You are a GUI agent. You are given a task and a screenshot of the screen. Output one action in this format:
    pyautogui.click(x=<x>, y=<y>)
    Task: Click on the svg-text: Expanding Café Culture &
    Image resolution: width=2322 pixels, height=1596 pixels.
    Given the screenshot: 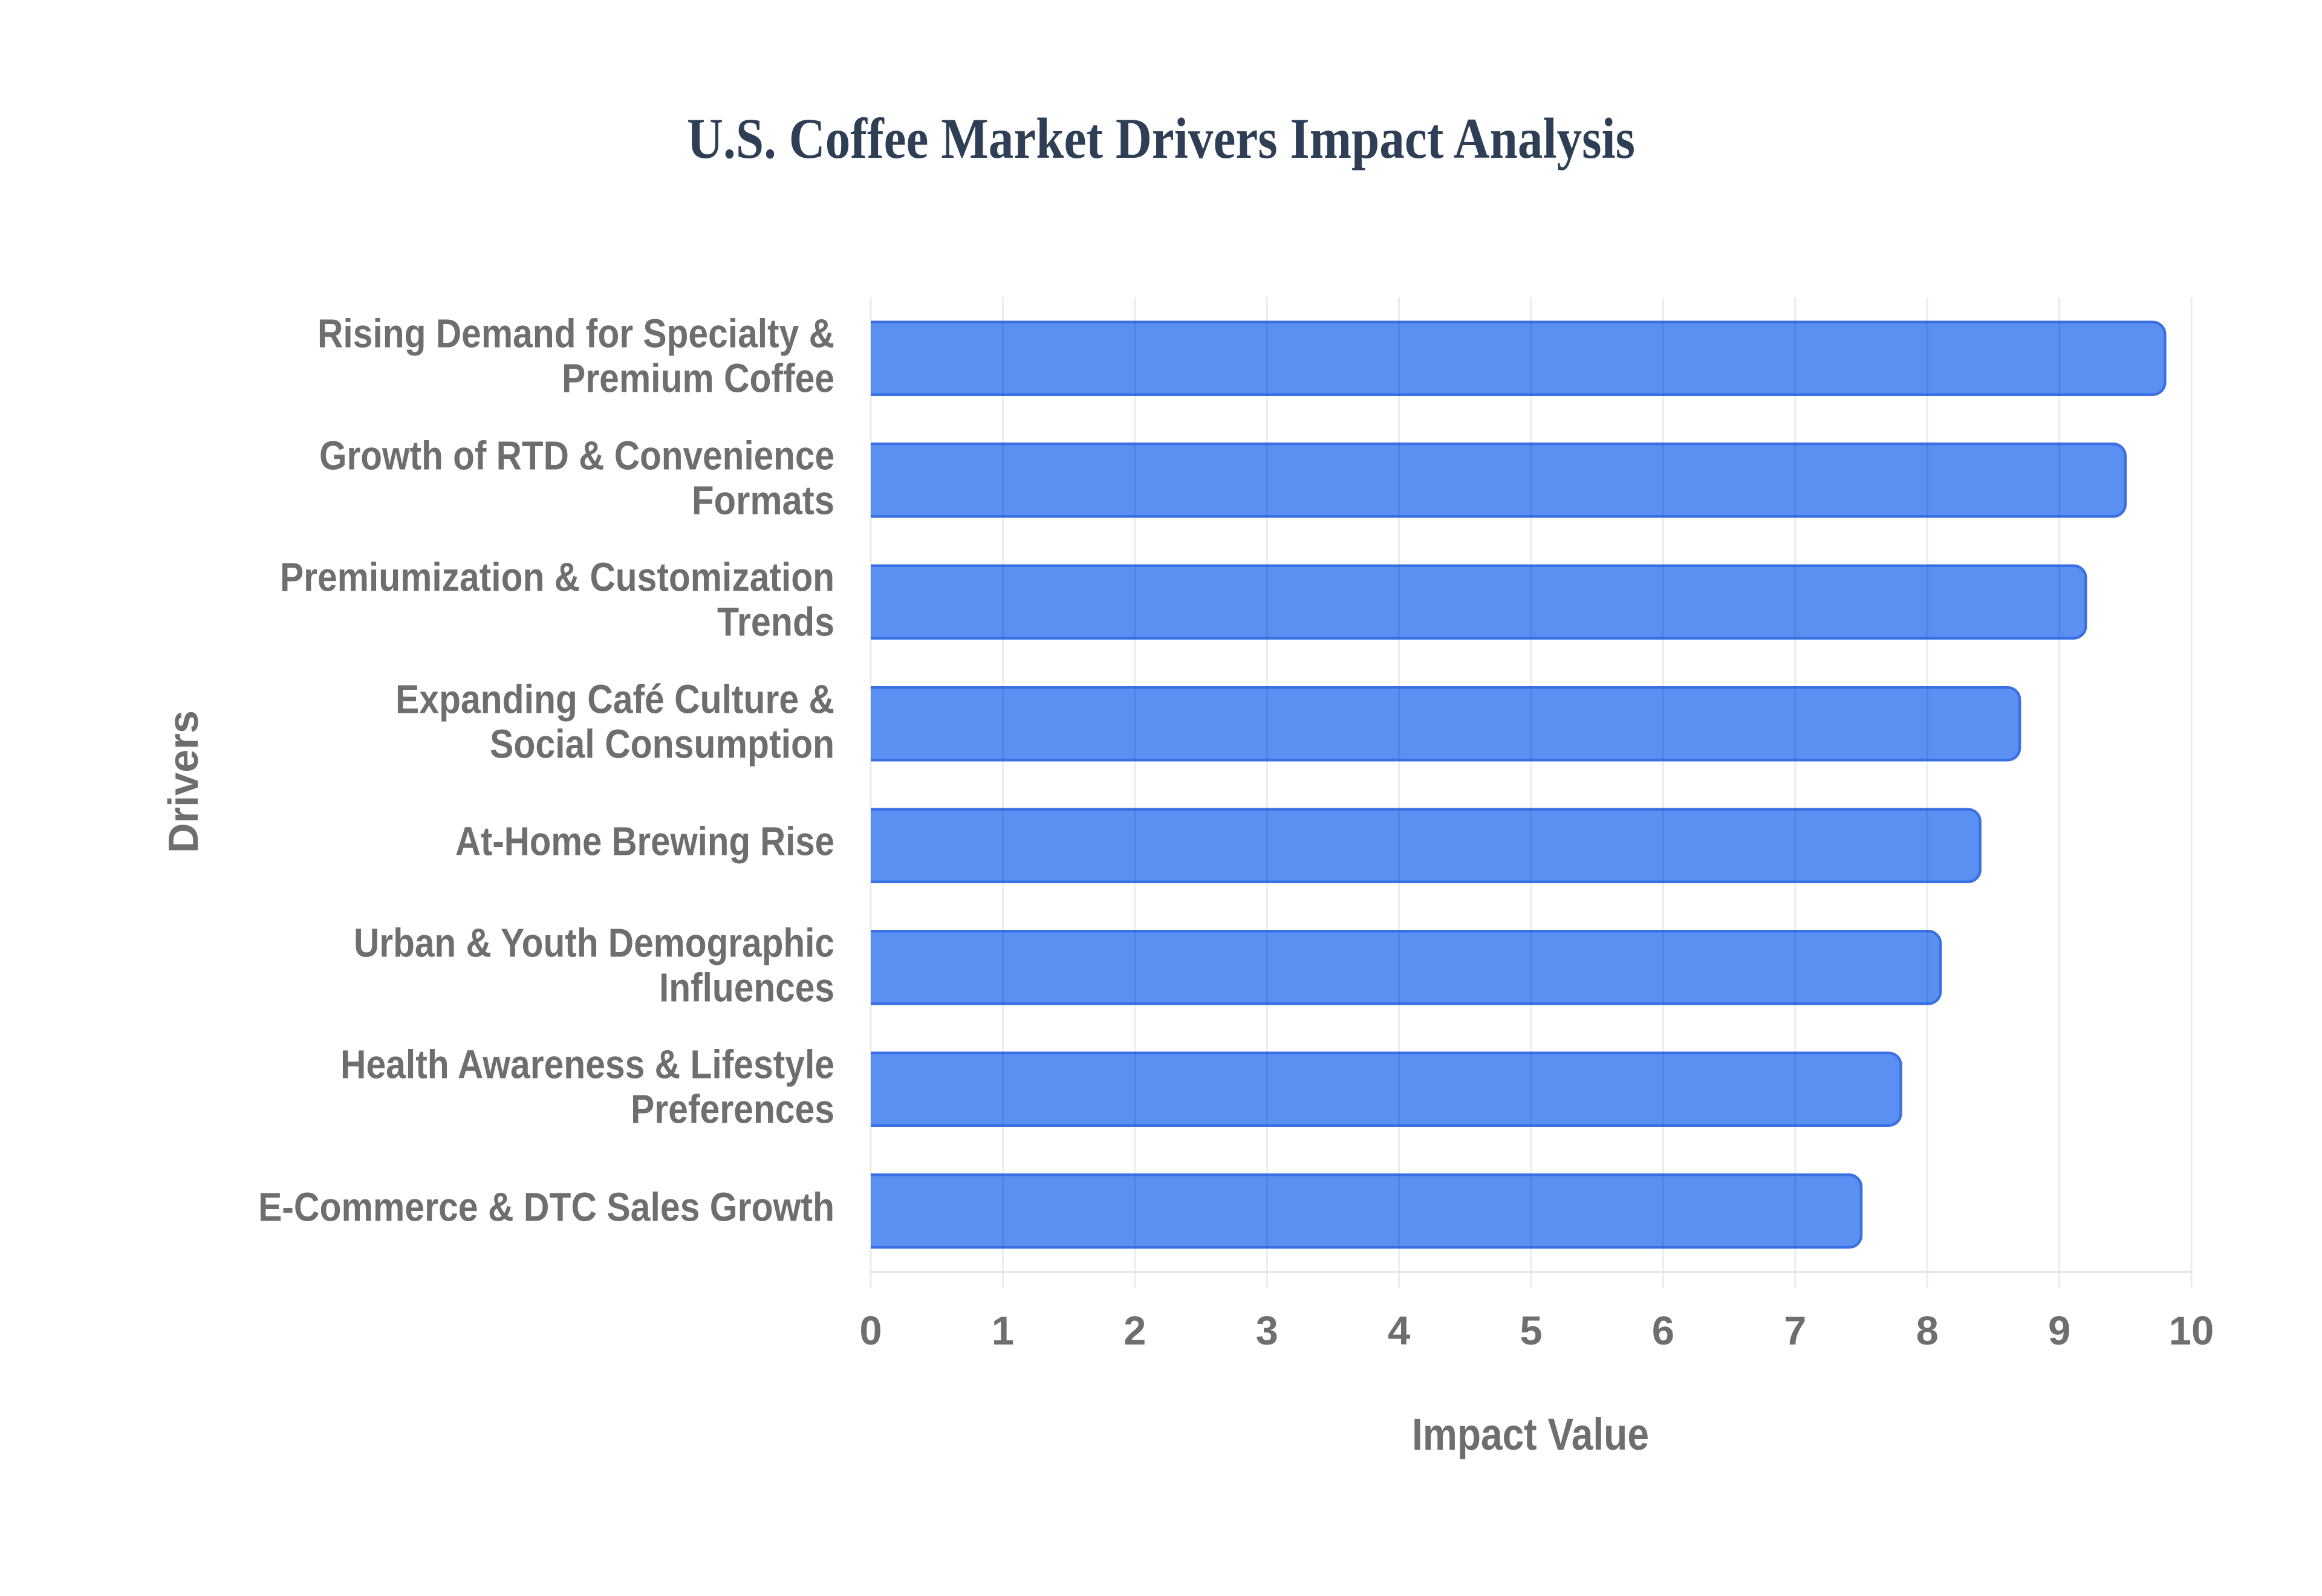 What is the action you would take?
    pyautogui.click(x=614, y=699)
    